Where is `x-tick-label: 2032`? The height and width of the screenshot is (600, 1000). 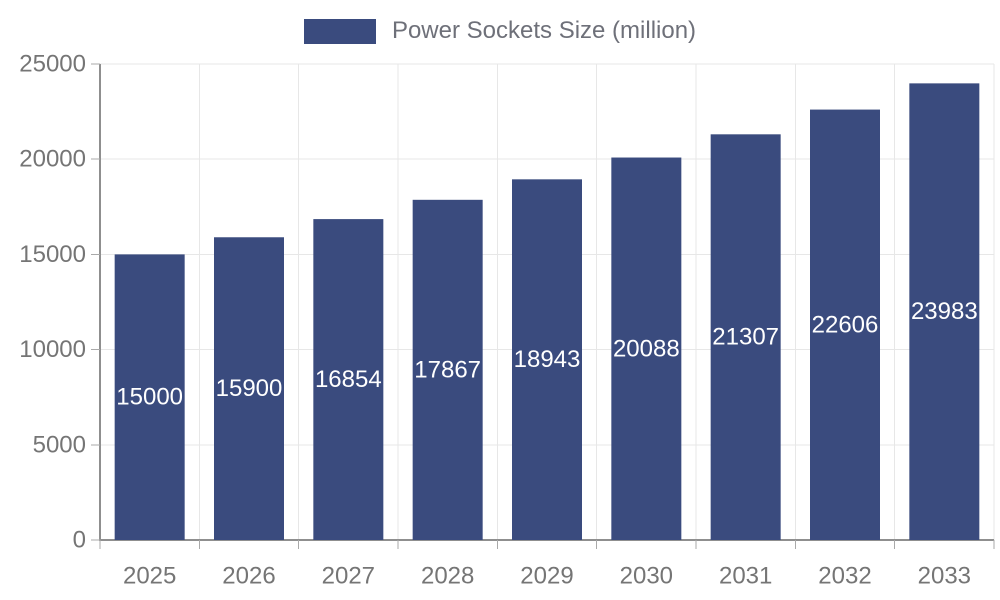
x-tick-label: 2032 is located at coordinates (844, 576).